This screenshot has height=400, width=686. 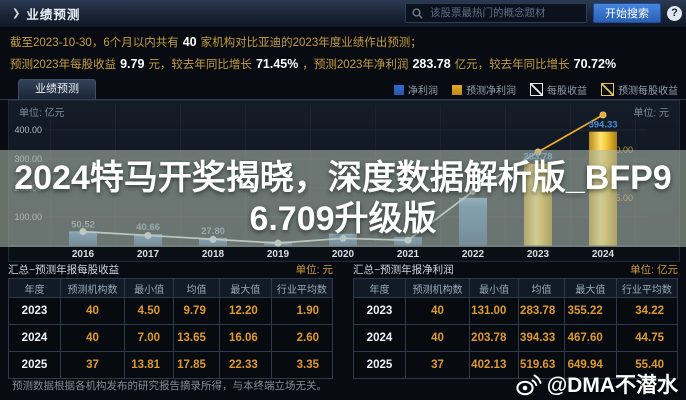 What do you see at coordinates (343, 89) in the screenshot?
I see `chart-tab-bar: 业绩预测 净利润 预测净利润 每股收益 预测每股收益` at bounding box center [343, 89].